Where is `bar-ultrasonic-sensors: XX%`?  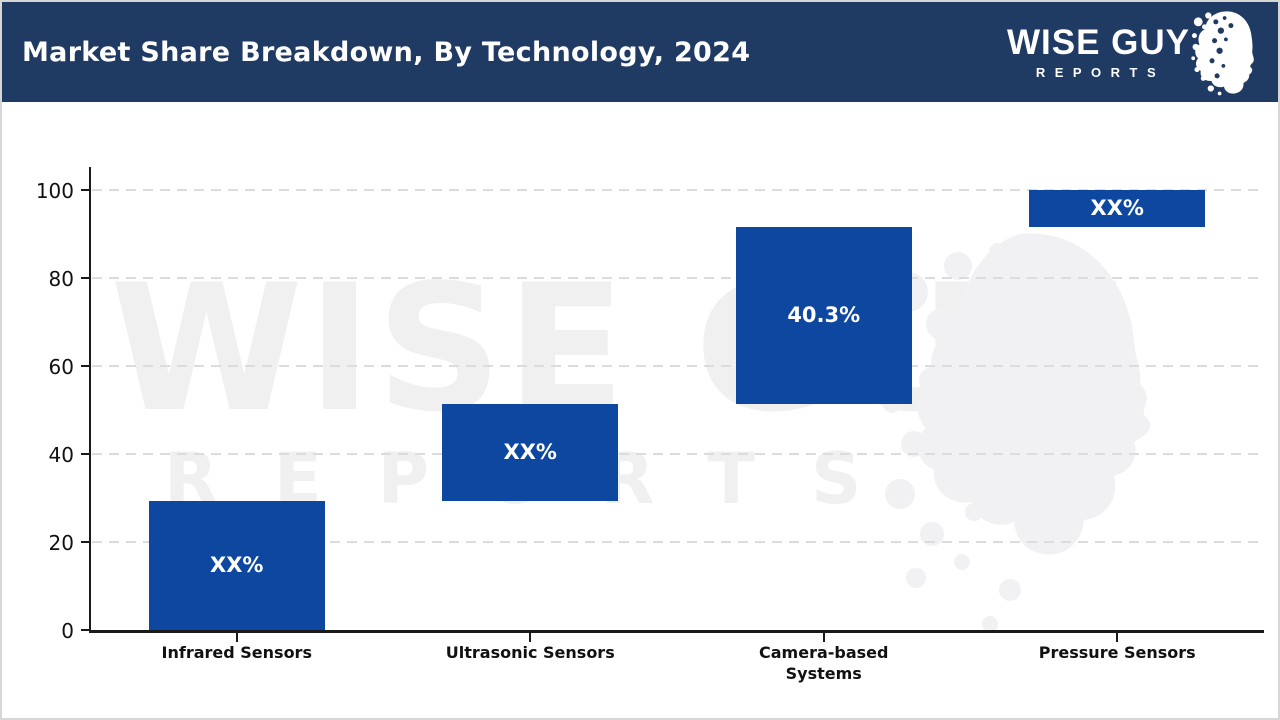
bar-ultrasonic-sensors: XX% is located at coordinates (530, 452).